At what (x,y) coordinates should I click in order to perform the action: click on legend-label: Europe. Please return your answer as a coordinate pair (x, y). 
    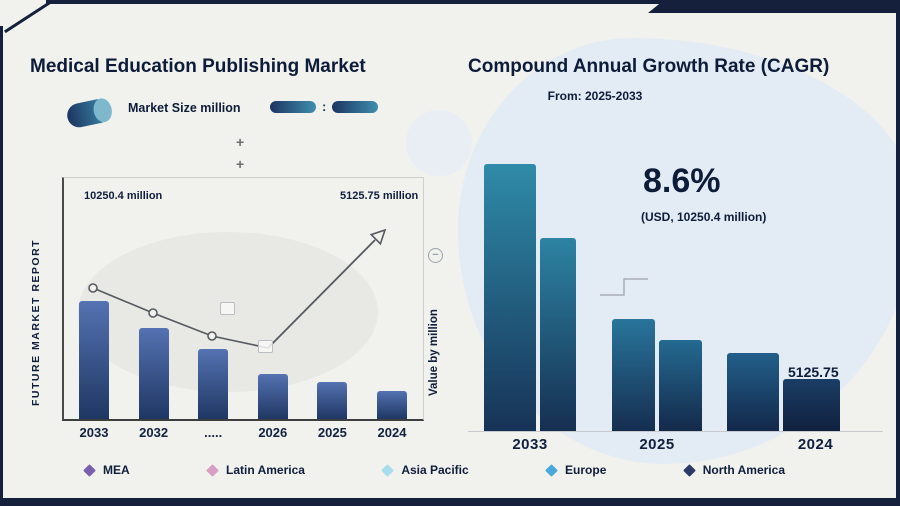
    Looking at the image, I should click on (586, 470).